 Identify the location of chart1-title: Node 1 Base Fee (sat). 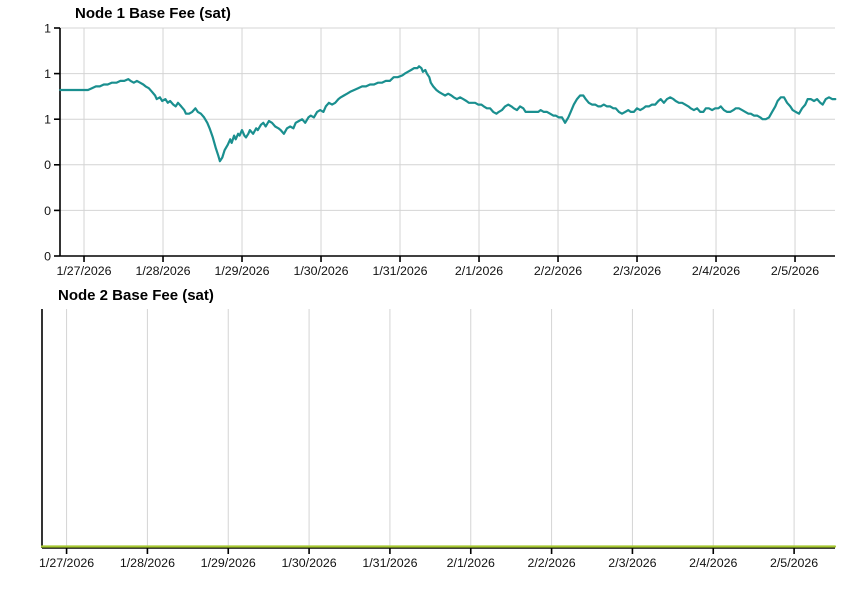
(153, 13).